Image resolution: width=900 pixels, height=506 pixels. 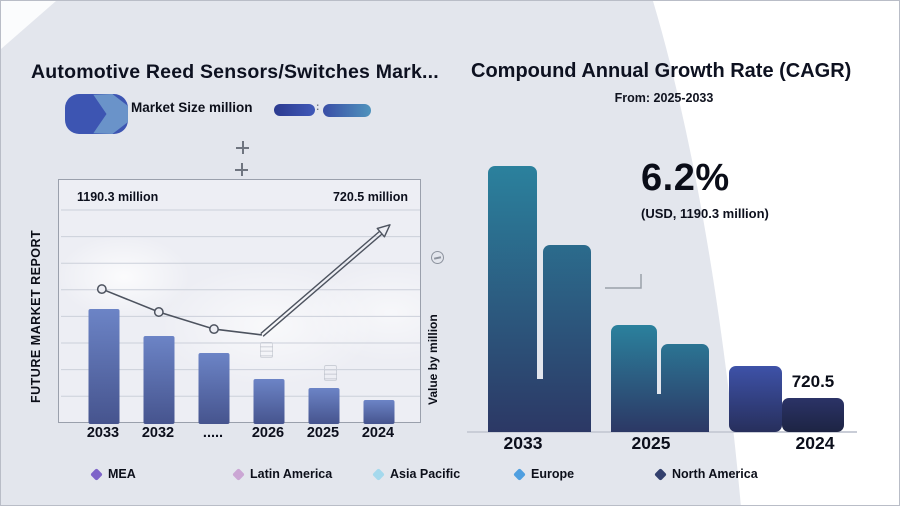 What do you see at coordinates (383, 231) in the screenshot?
I see `arrow-head-icon` at bounding box center [383, 231].